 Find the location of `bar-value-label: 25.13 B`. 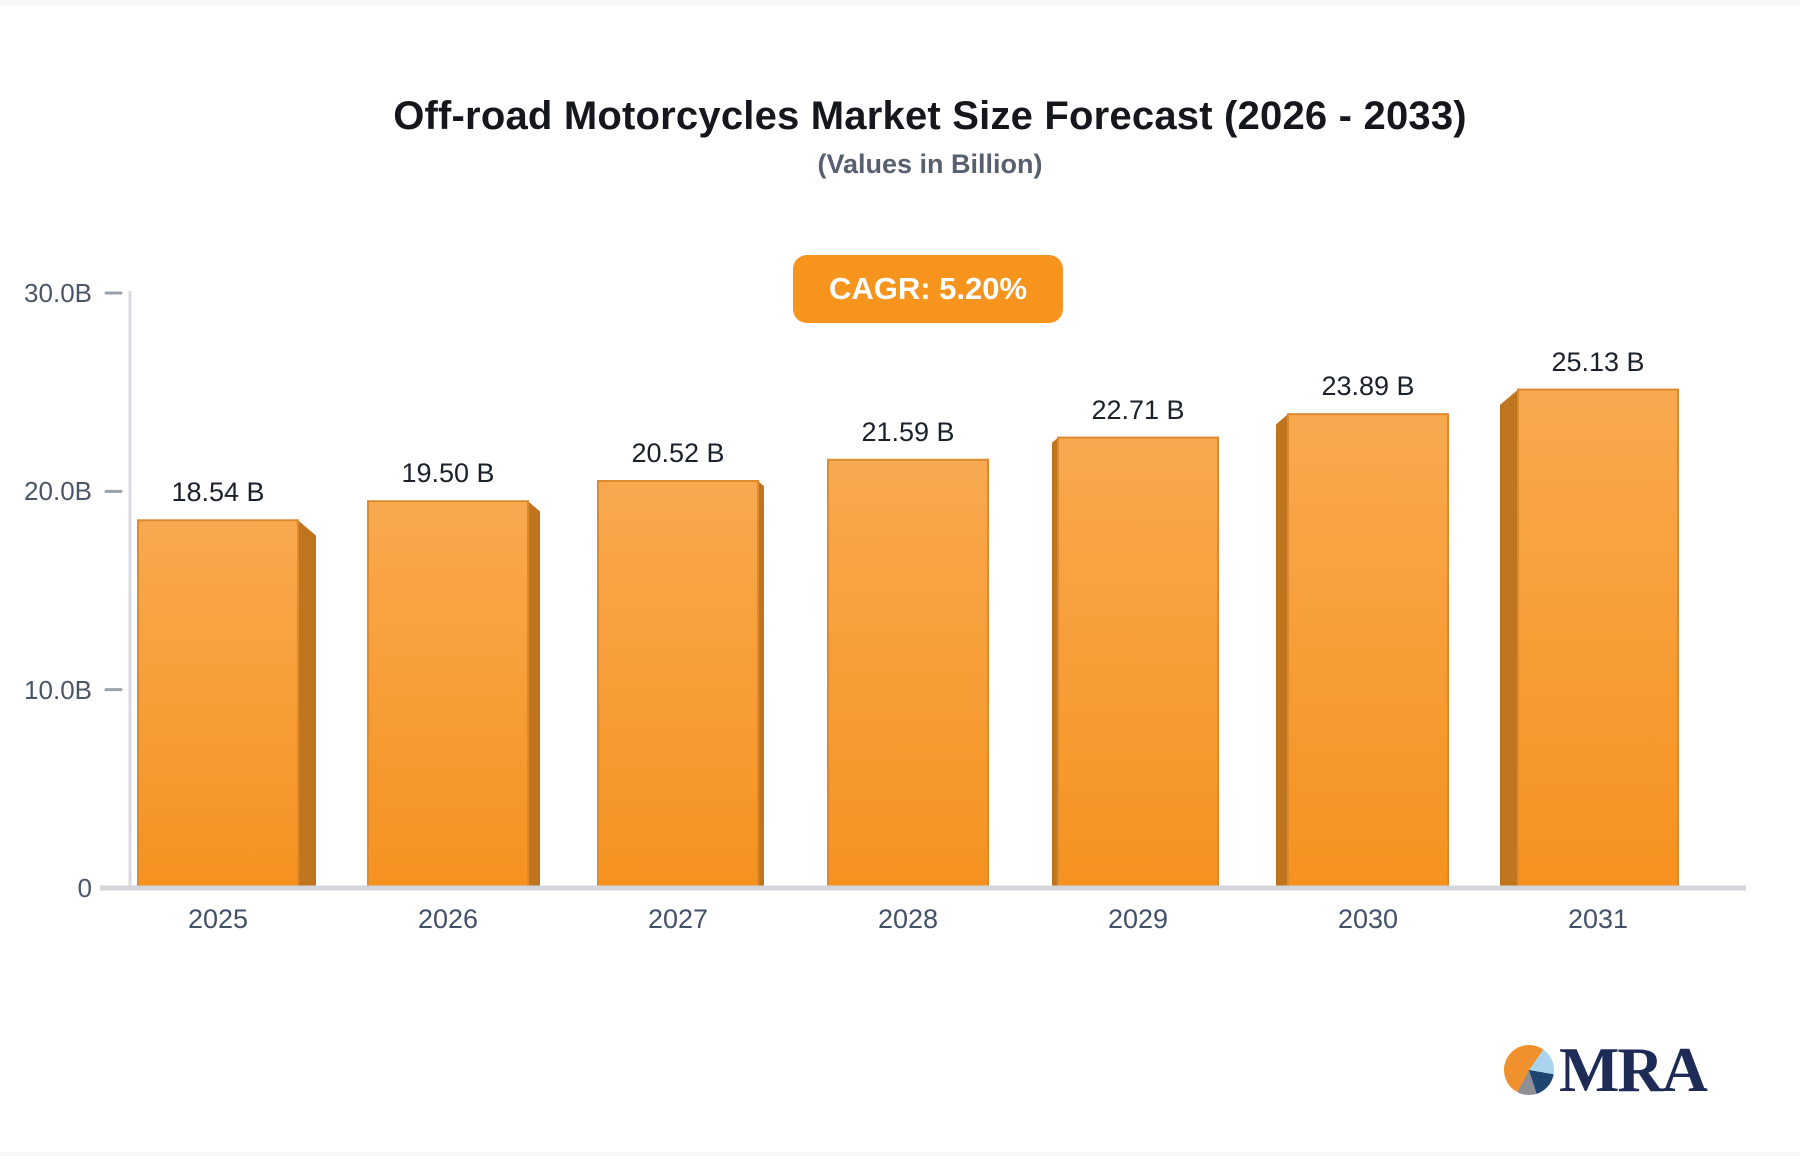

bar-value-label: 25.13 B is located at coordinates (1598, 361).